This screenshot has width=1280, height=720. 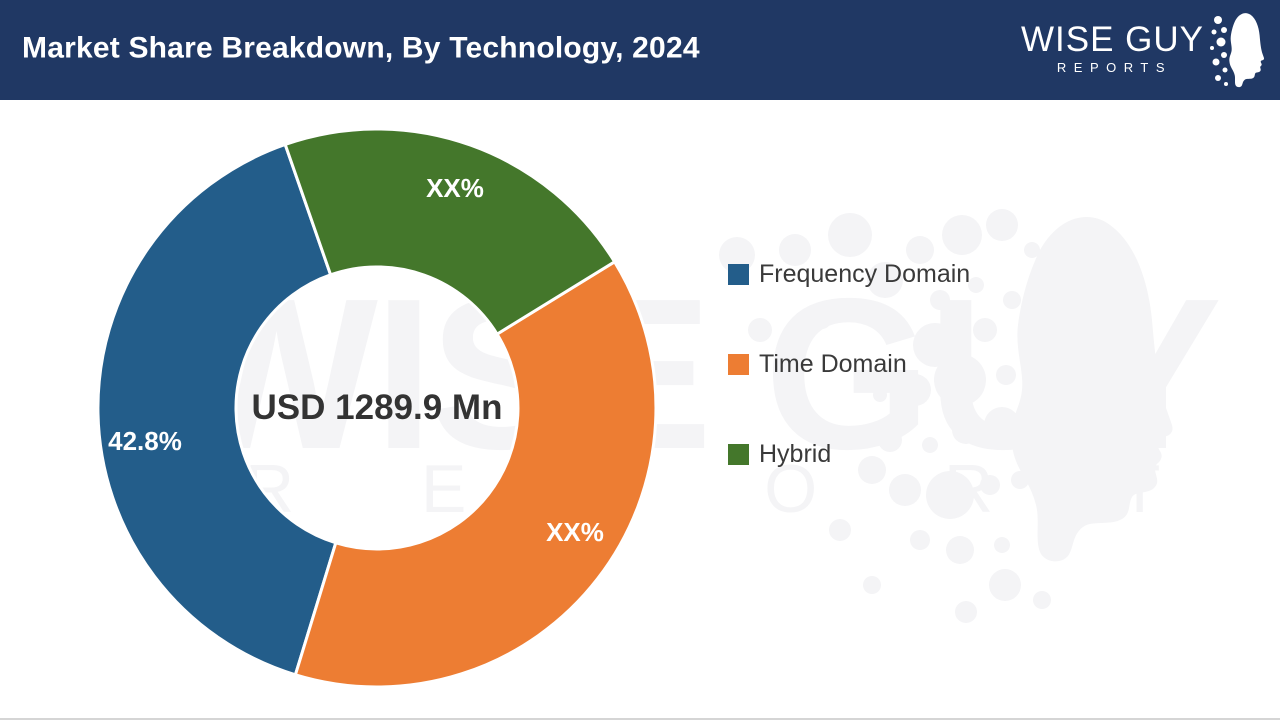 I want to click on logo-wordmark-line1: WISE GUY, so click(x=1112, y=39).